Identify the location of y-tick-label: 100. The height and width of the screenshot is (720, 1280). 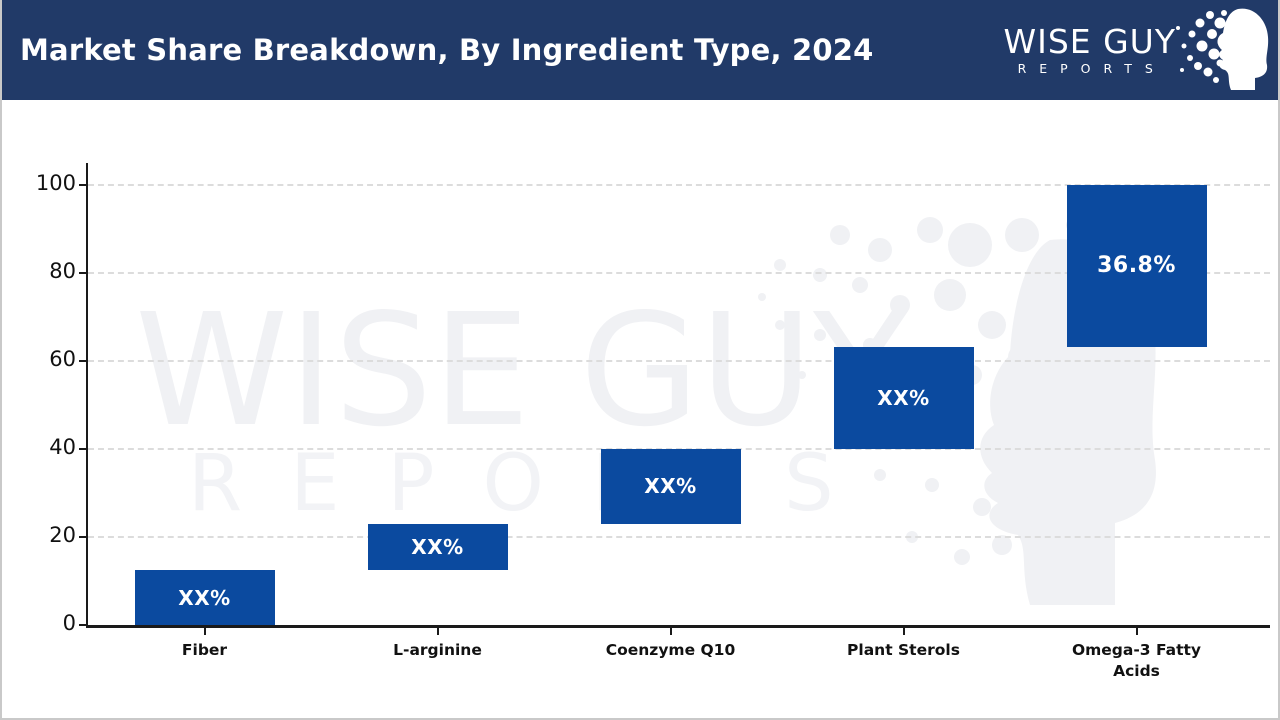
(55, 183).